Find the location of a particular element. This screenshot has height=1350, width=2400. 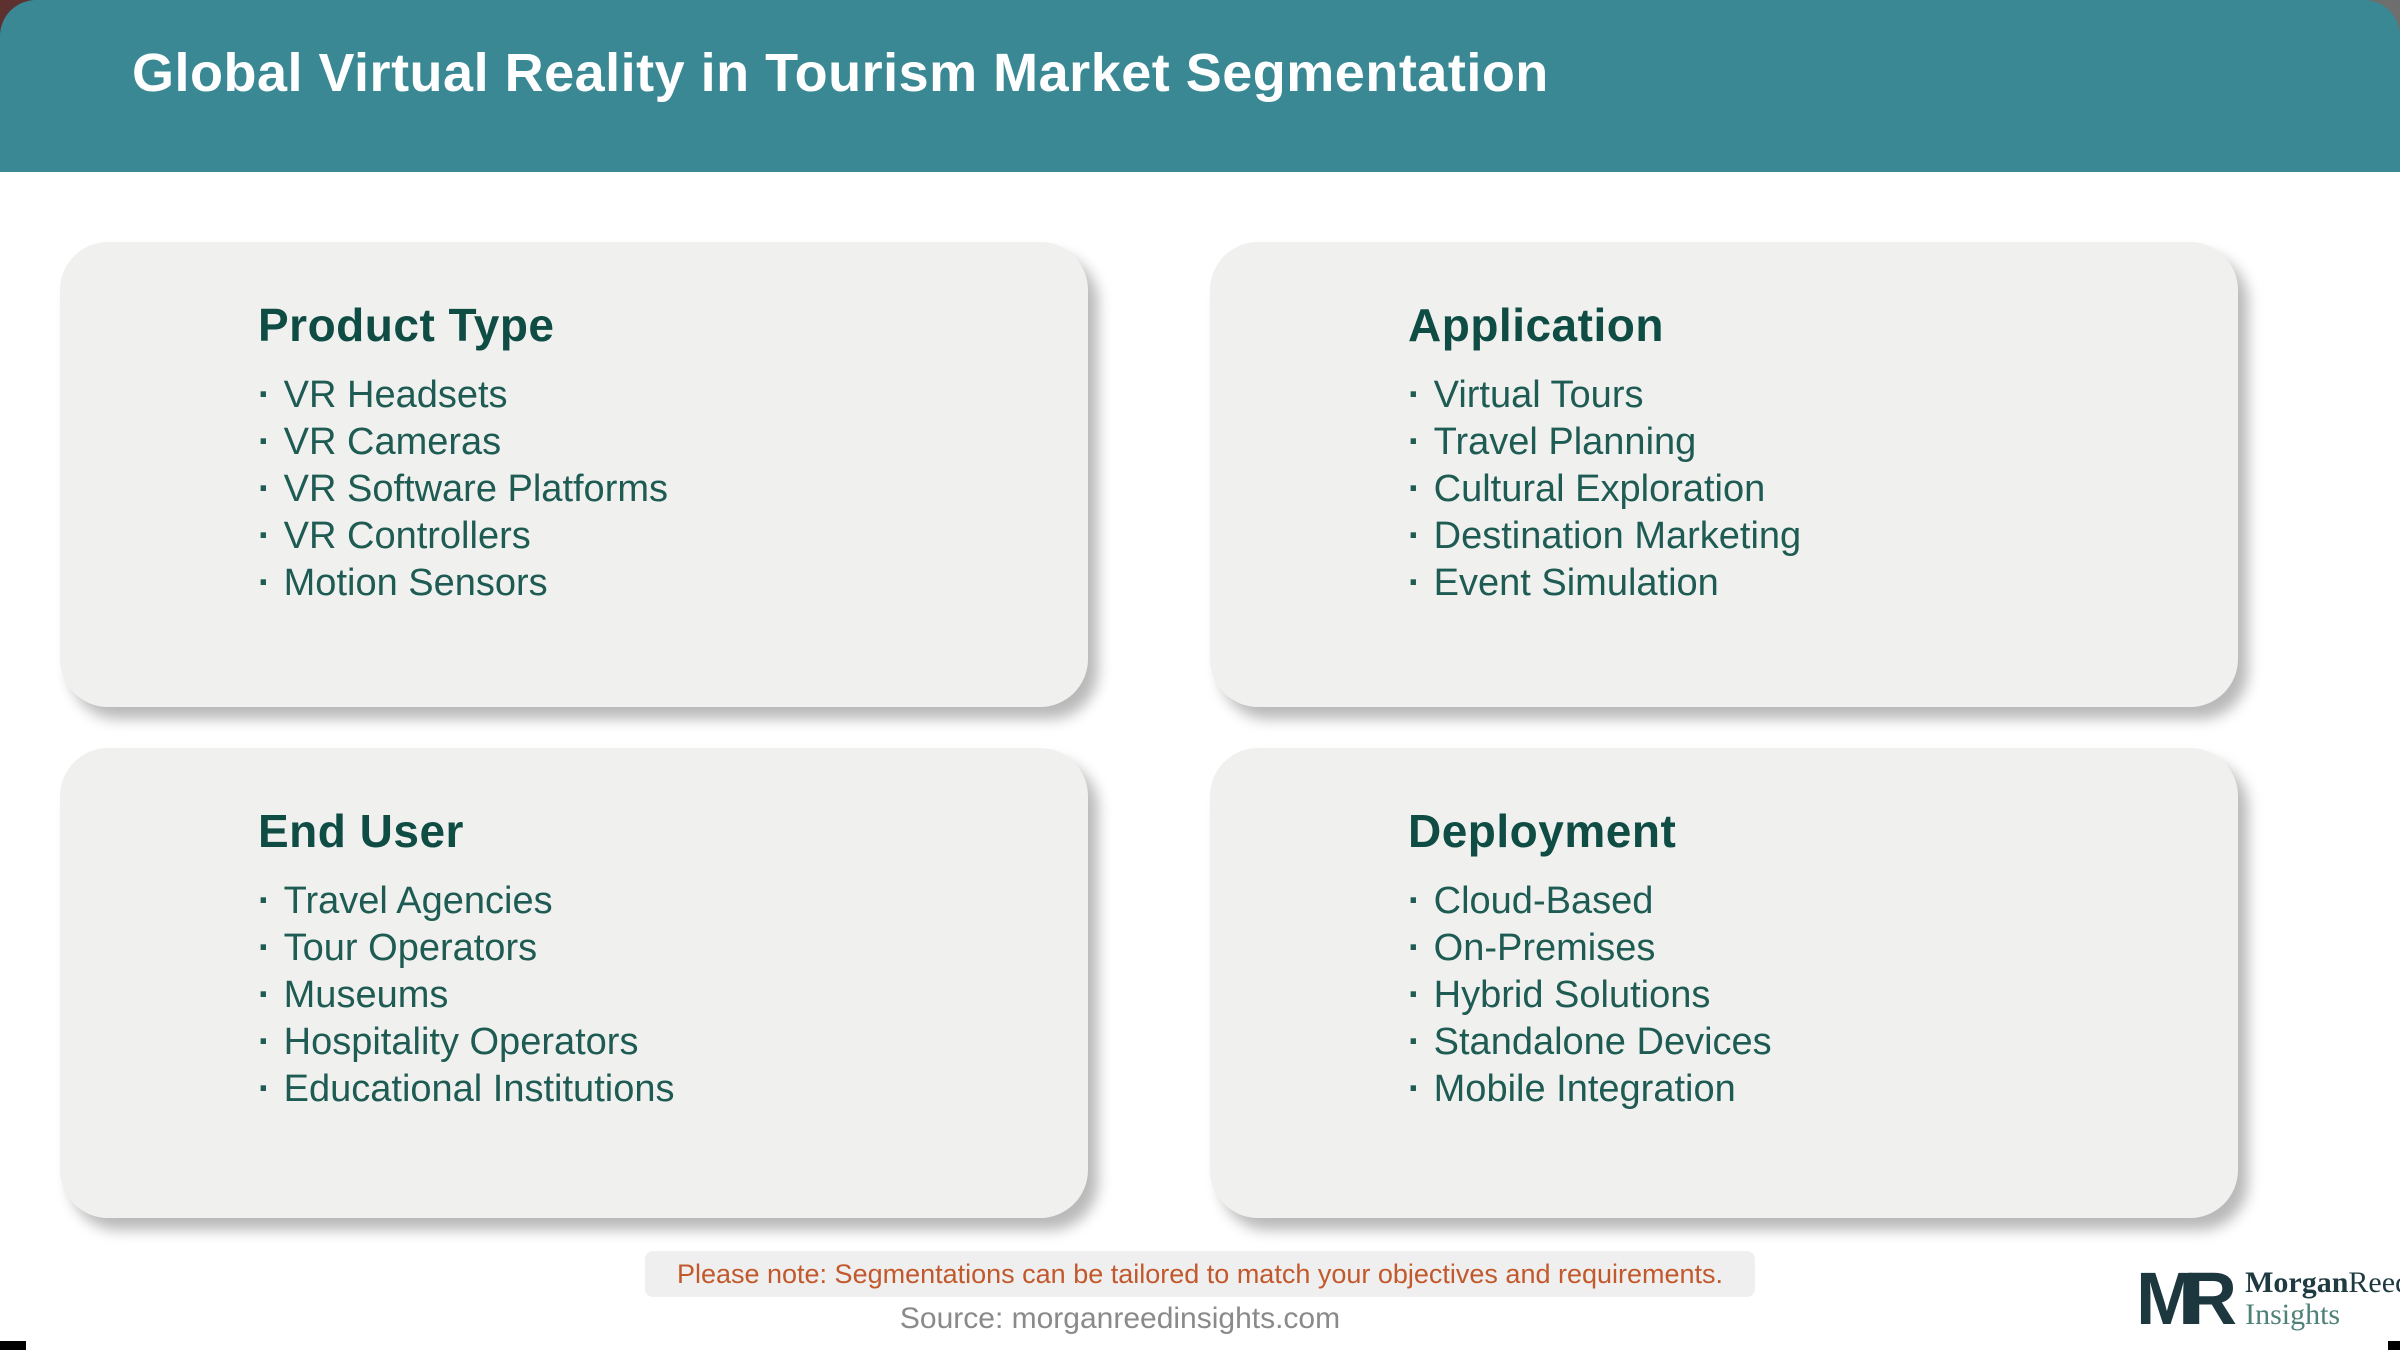

logo-name: MorganReed is located at coordinates (2322, 1282).